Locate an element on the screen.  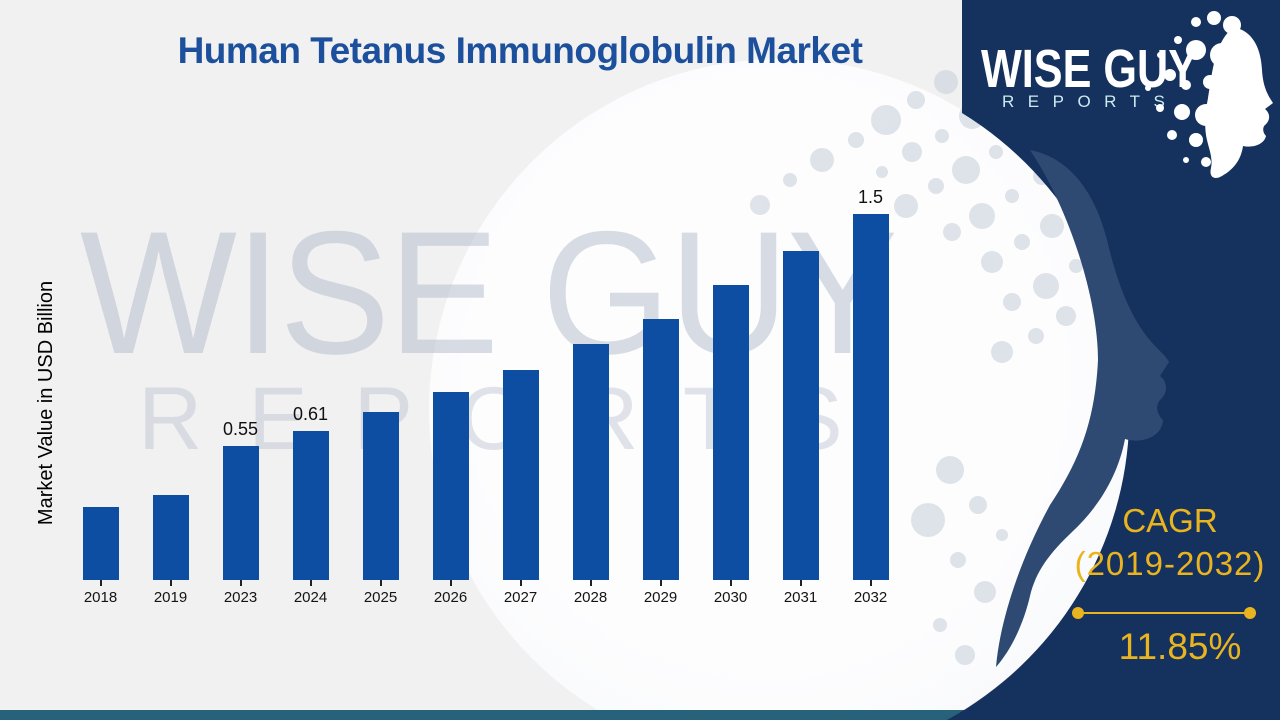
x-label-2027: 2027 is located at coordinates (520, 597).